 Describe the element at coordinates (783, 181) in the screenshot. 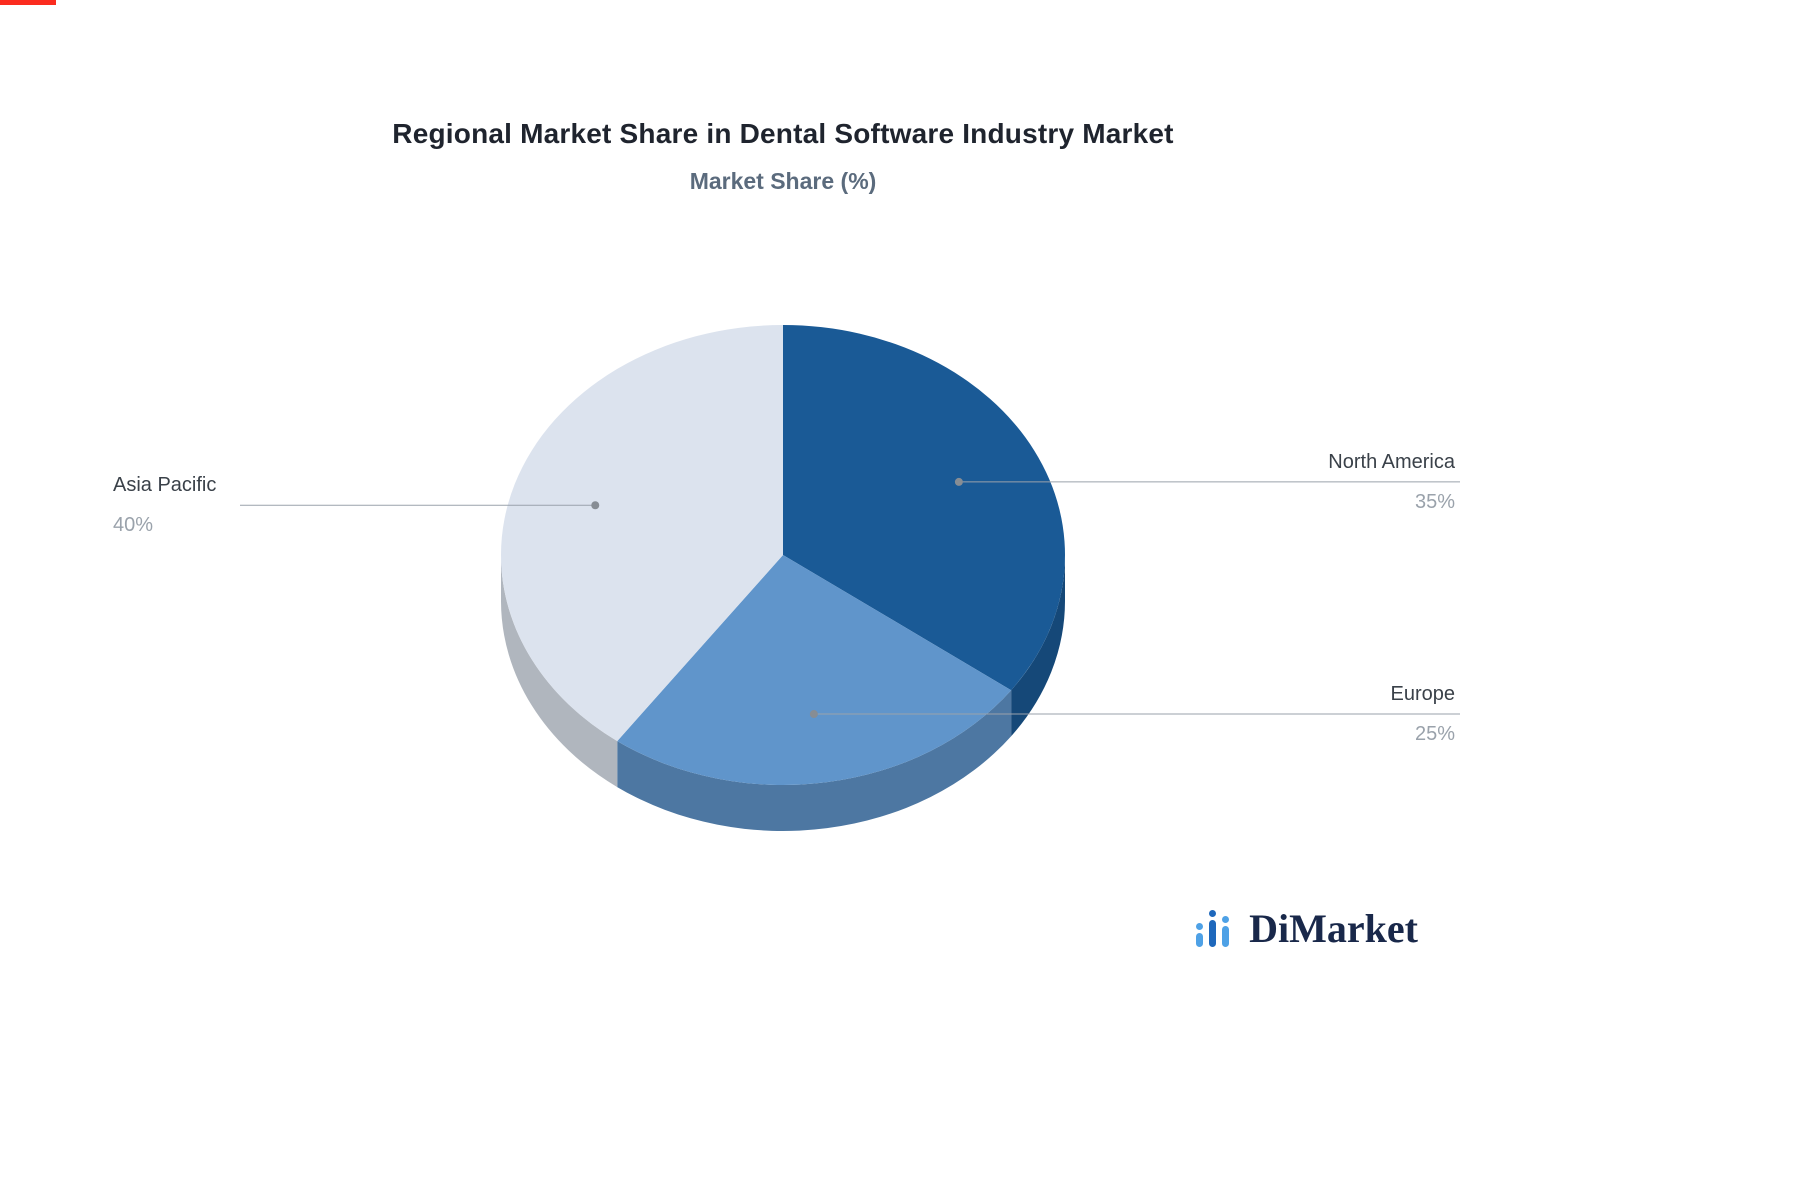

I see `chart-subtitle: Market Share (%)` at that location.